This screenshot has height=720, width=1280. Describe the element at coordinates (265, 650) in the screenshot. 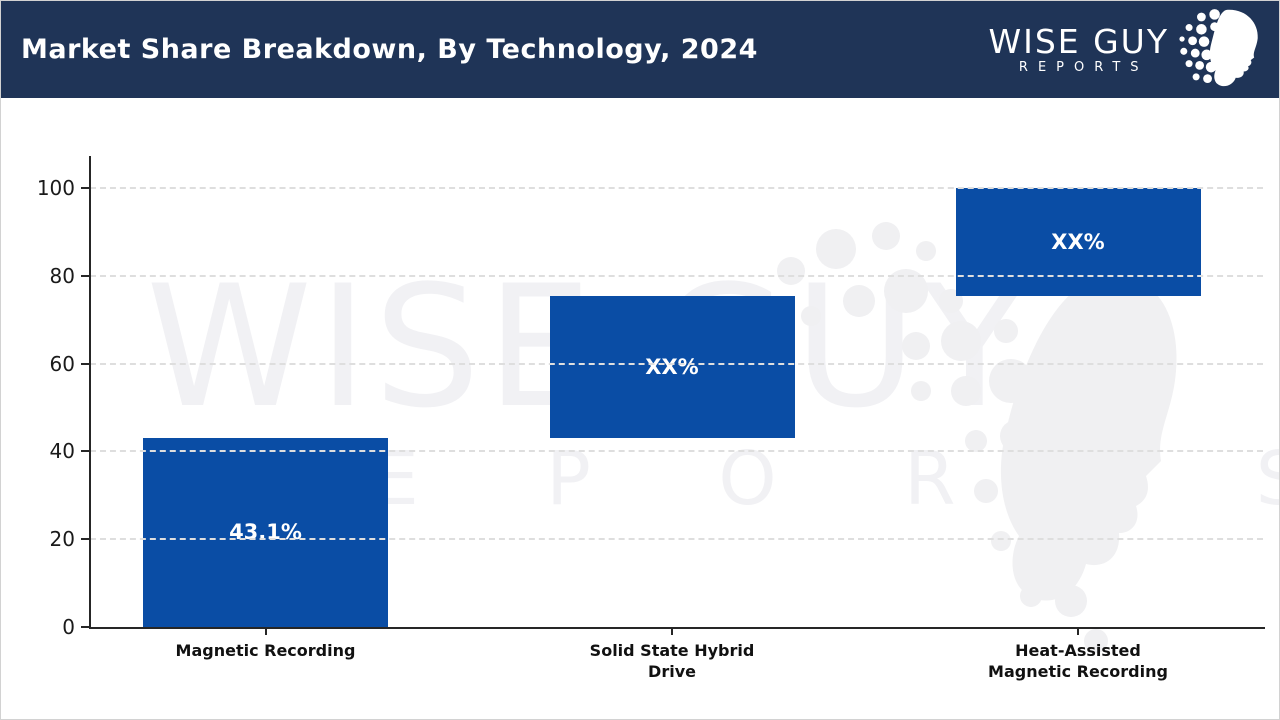

I see `x-axis-category-label: Magnetic Recording` at that location.